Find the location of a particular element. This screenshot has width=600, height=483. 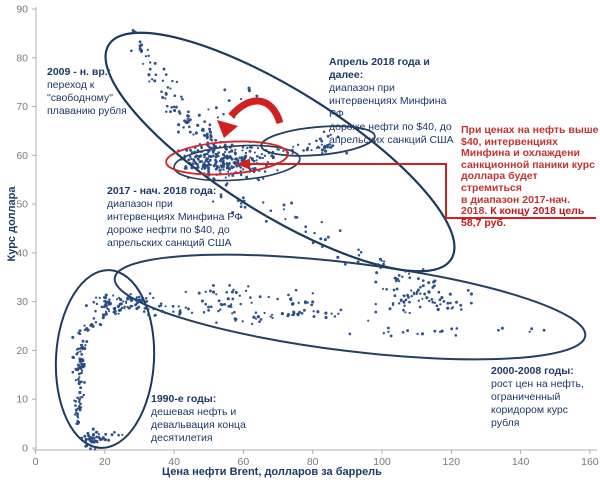

y-axis-title: Курс доллара is located at coordinates (12, 224).